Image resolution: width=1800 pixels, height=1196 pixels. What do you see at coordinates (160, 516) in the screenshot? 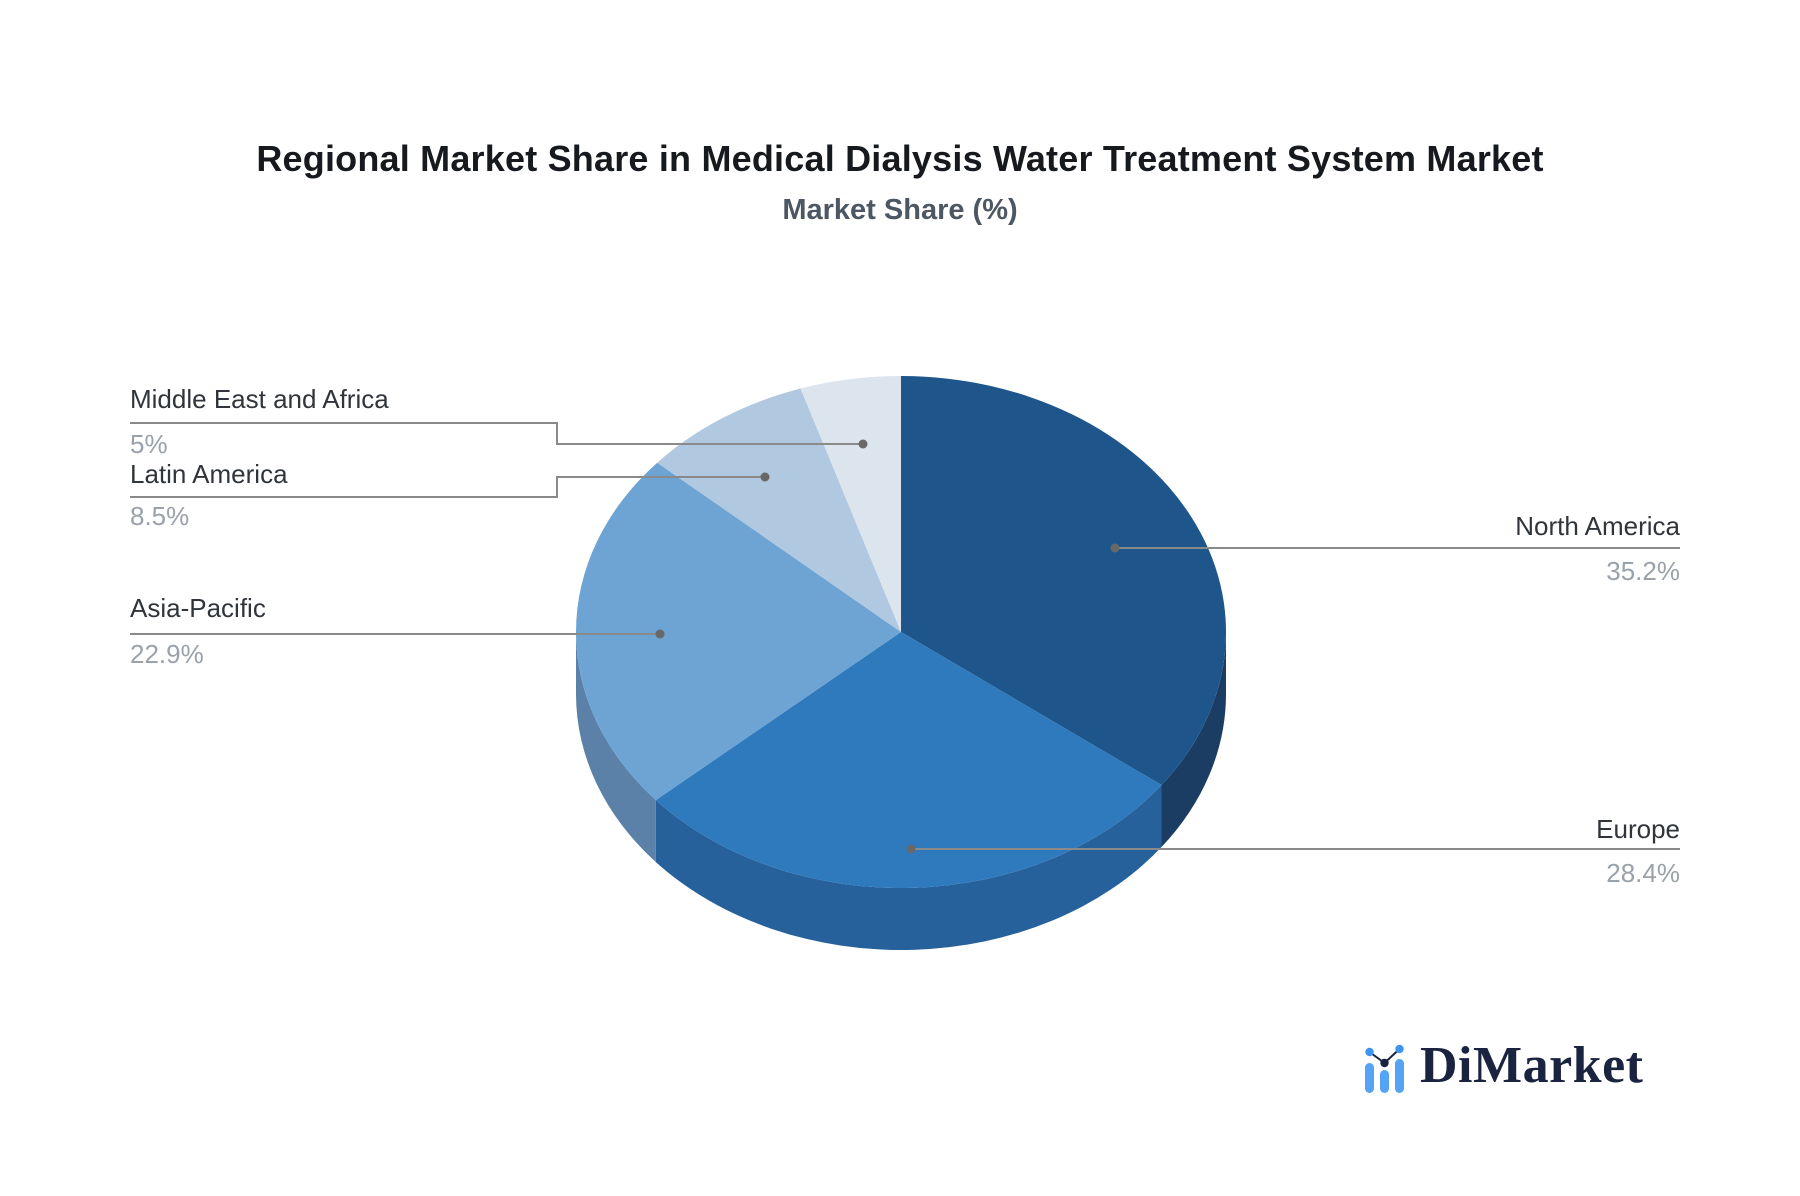
I see `callout-value-latin-america: 8.5%` at bounding box center [160, 516].